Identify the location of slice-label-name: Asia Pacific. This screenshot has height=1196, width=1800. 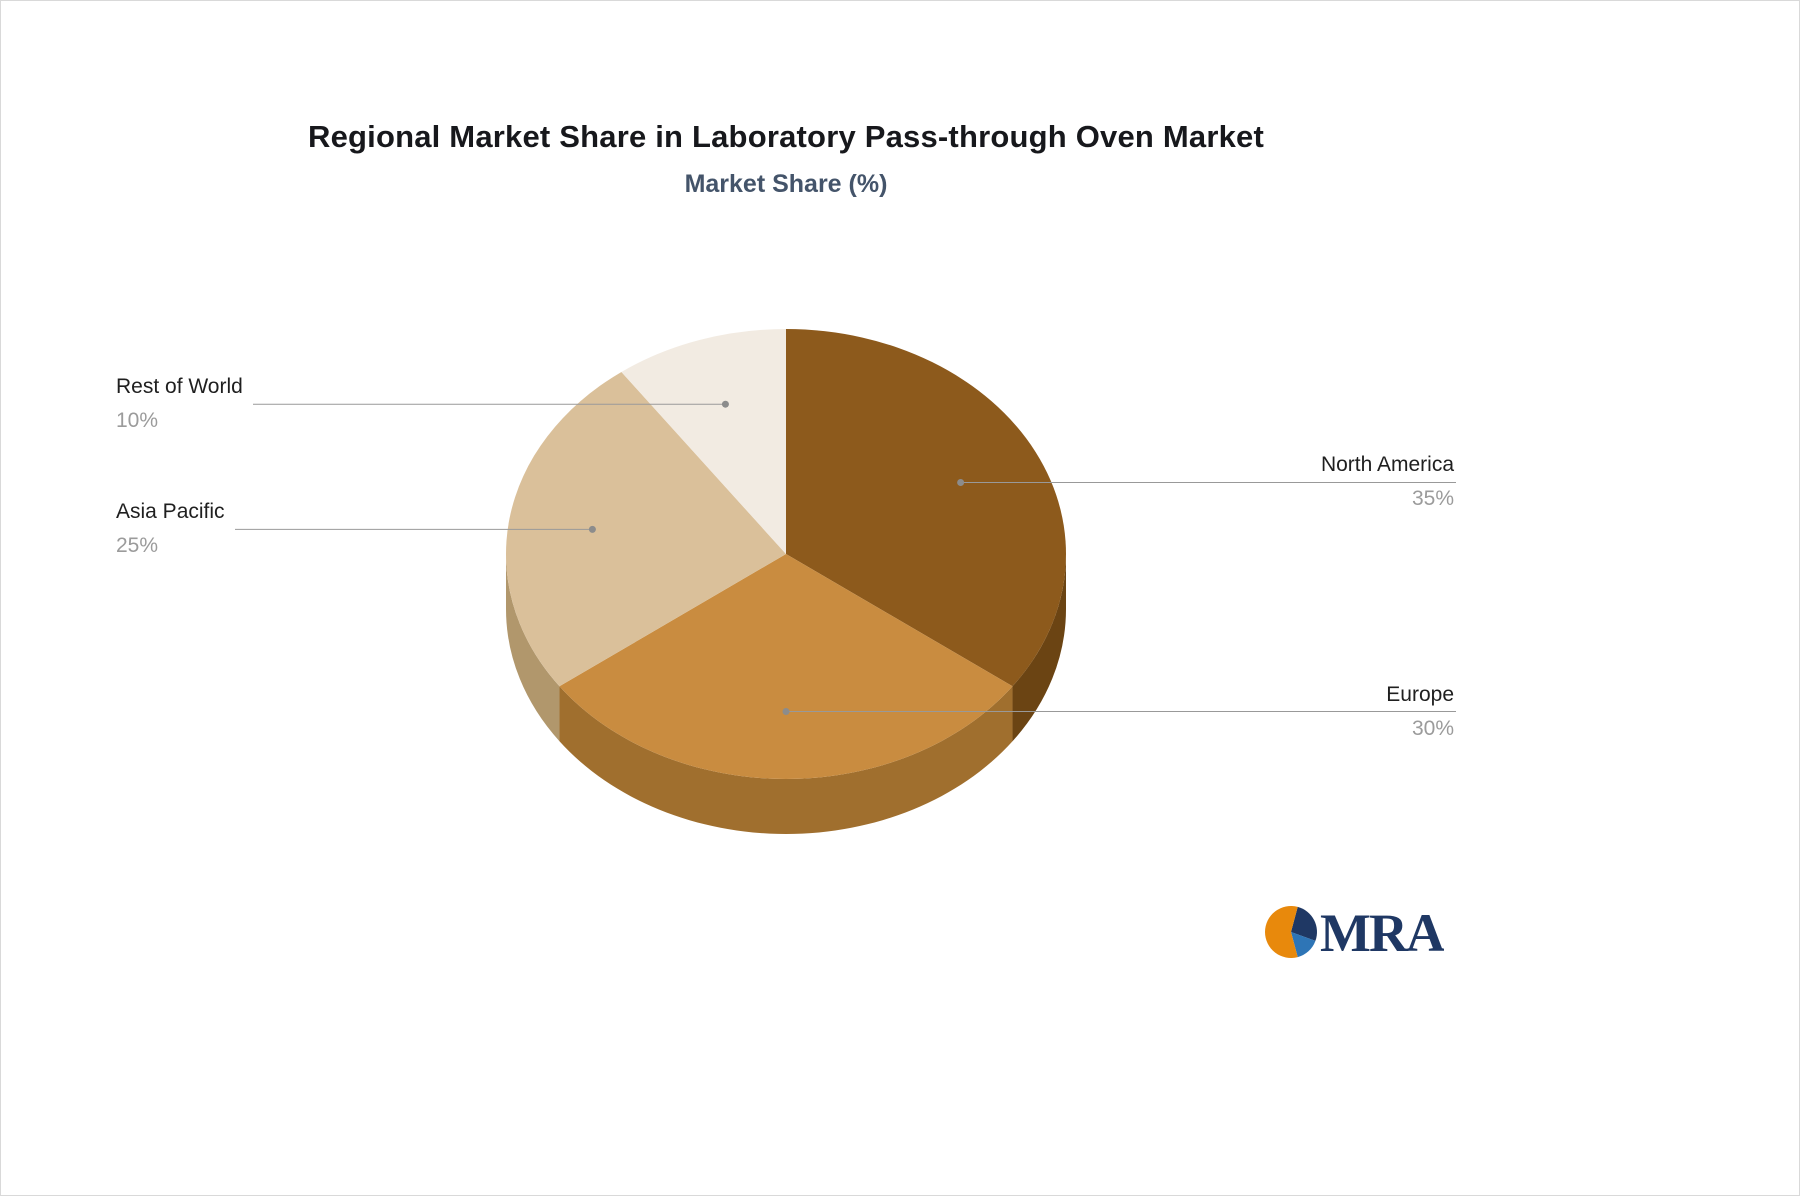
(170, 512).